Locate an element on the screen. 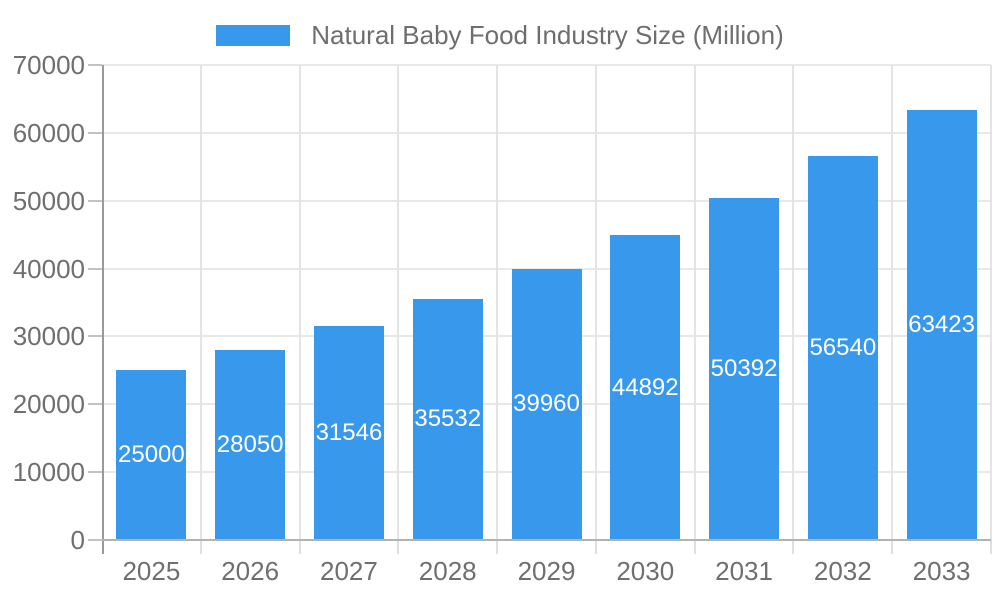  bar-value-label: 28050 is located at coordinates (250, 444).